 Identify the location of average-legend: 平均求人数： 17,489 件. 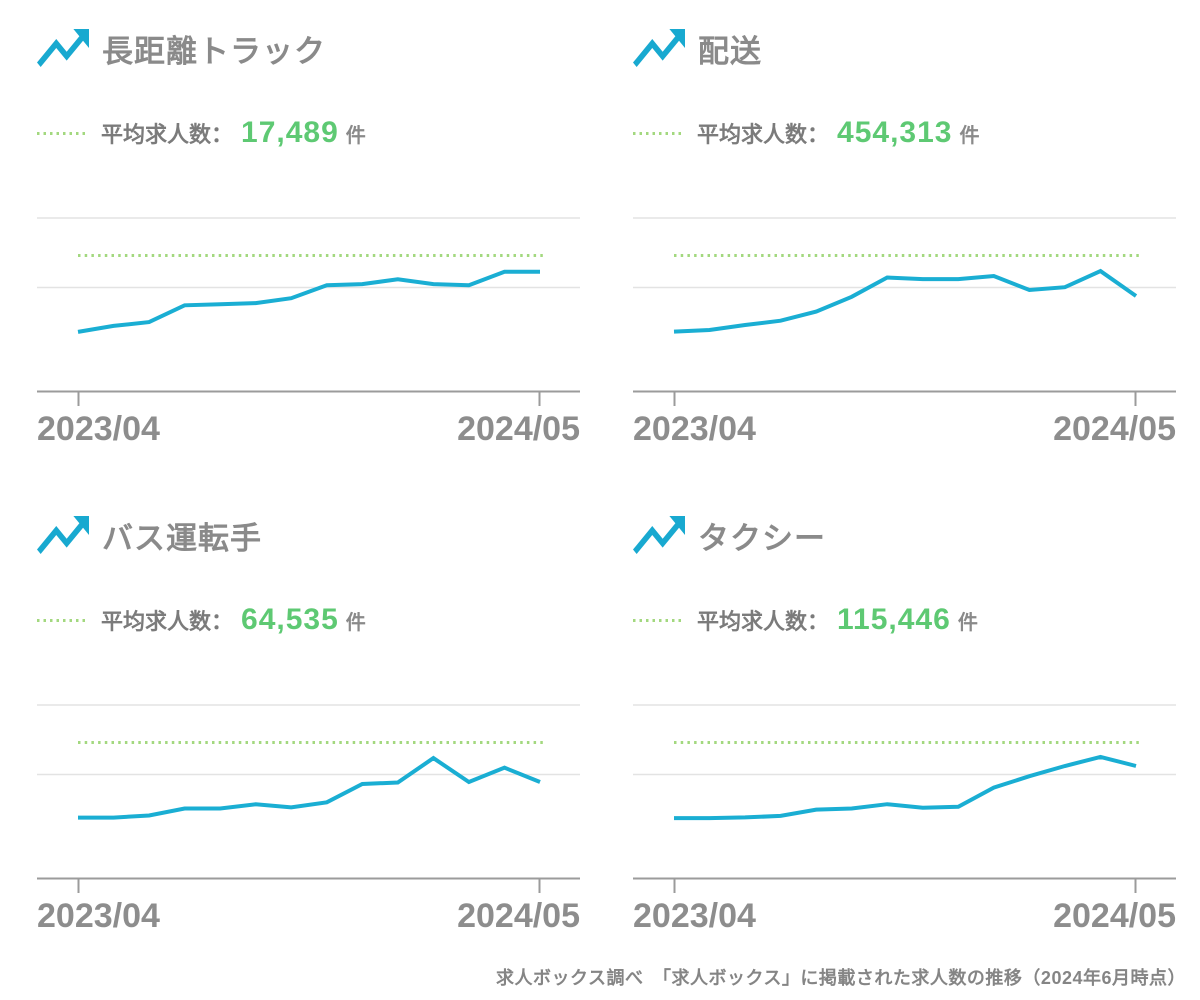
(309, 133).